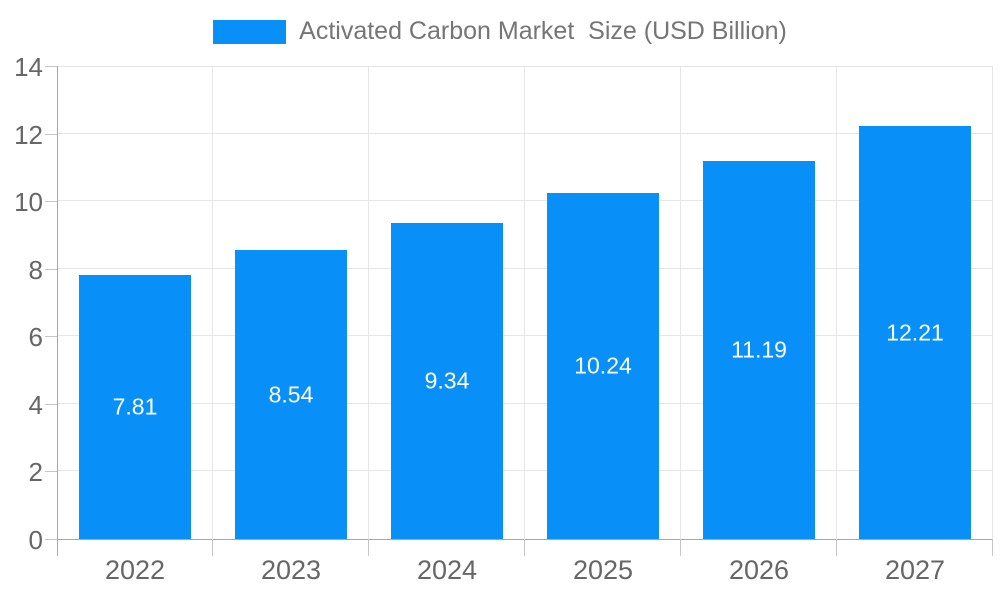 The image size is (1000, 600). What do you see at coordinates (35, 472) in the screenshot?
I see `y-axis-label-2: 2` at bounding box center [35, 472].